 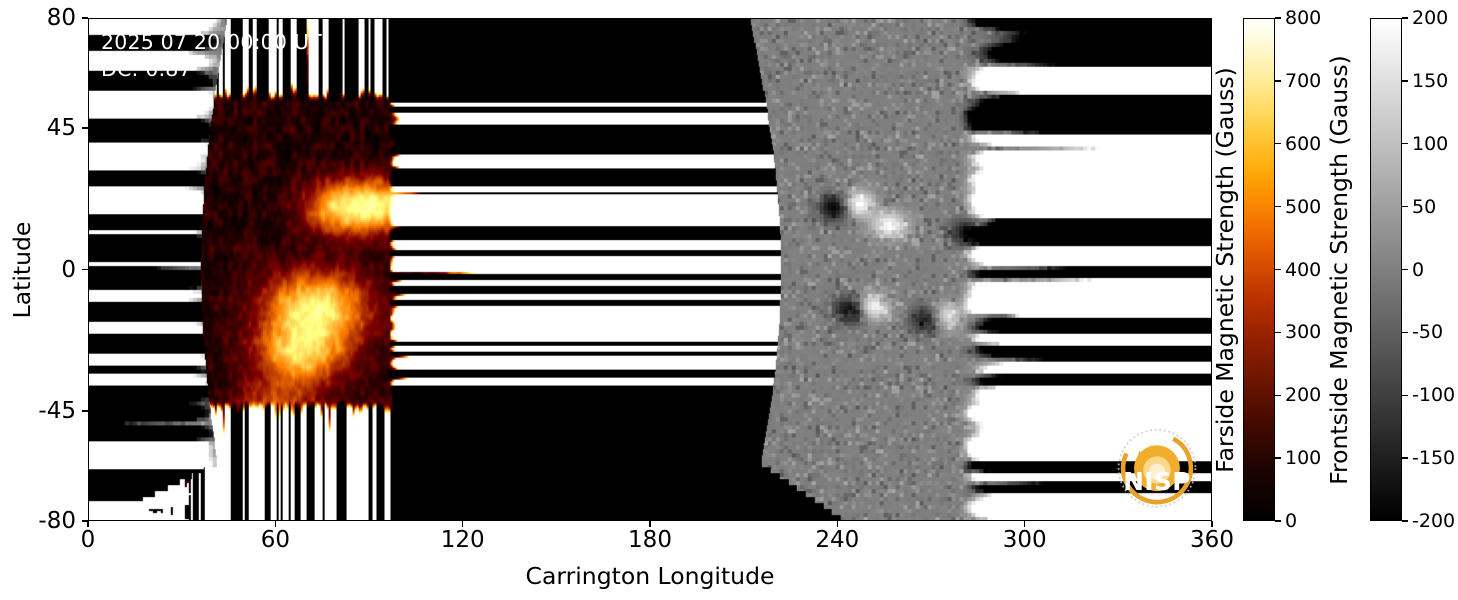 I want to click on x-tick-label: 360, so click(x=1212, y=540).